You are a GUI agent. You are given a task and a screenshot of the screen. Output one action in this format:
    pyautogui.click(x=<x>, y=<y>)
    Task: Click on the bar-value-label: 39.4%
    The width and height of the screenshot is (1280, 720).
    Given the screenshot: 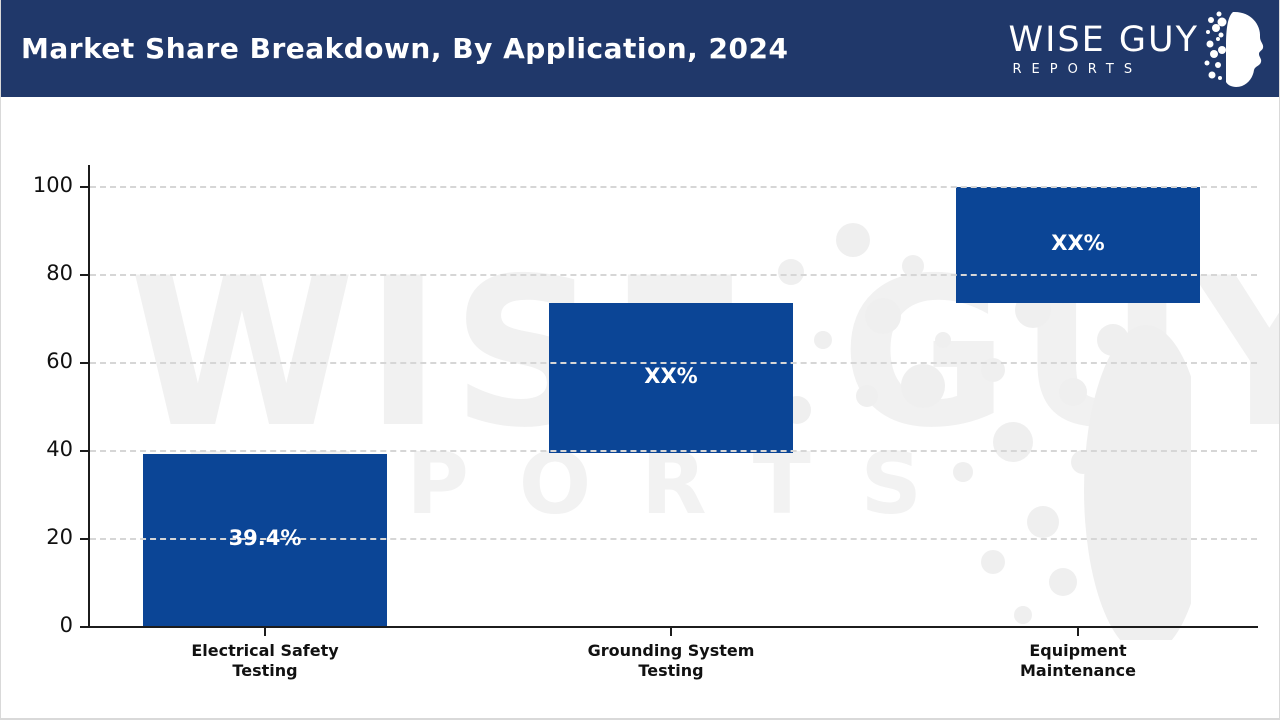 What is the action you would take?
    pyautogui.click(x=265, y=538)
    